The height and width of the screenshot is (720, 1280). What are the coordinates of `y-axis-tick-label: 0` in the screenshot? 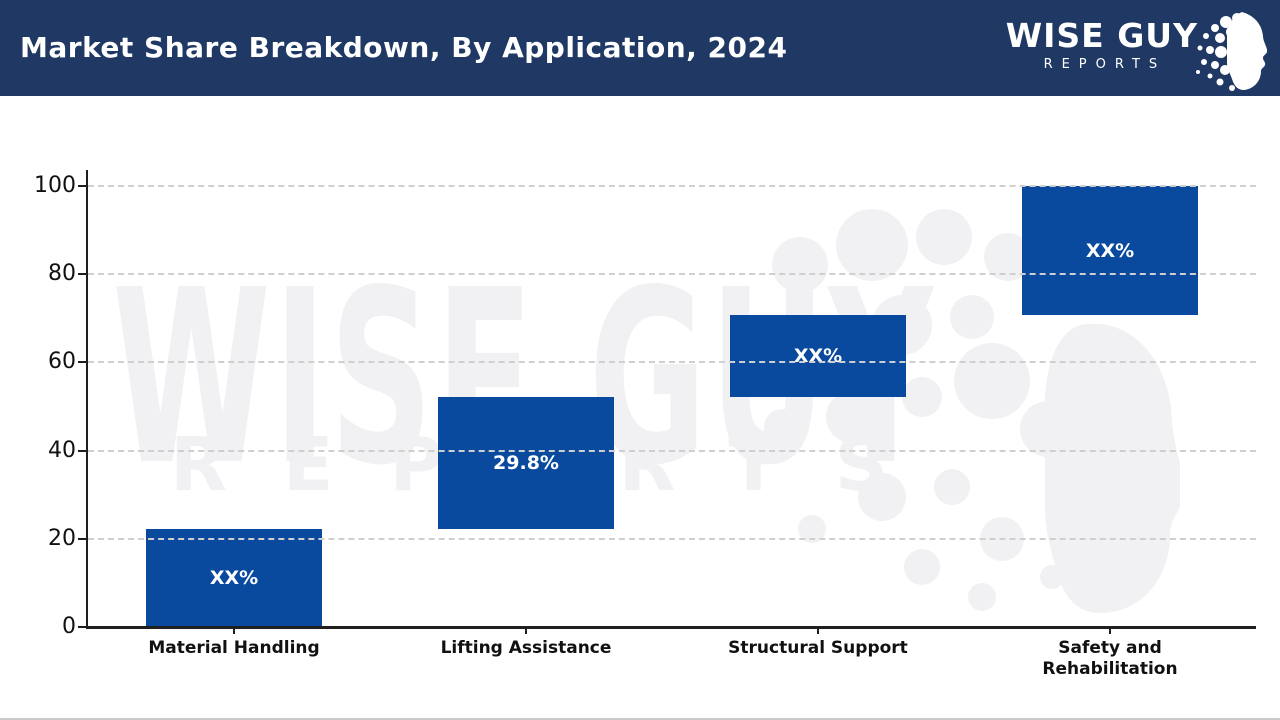 It's located at (69, 626).